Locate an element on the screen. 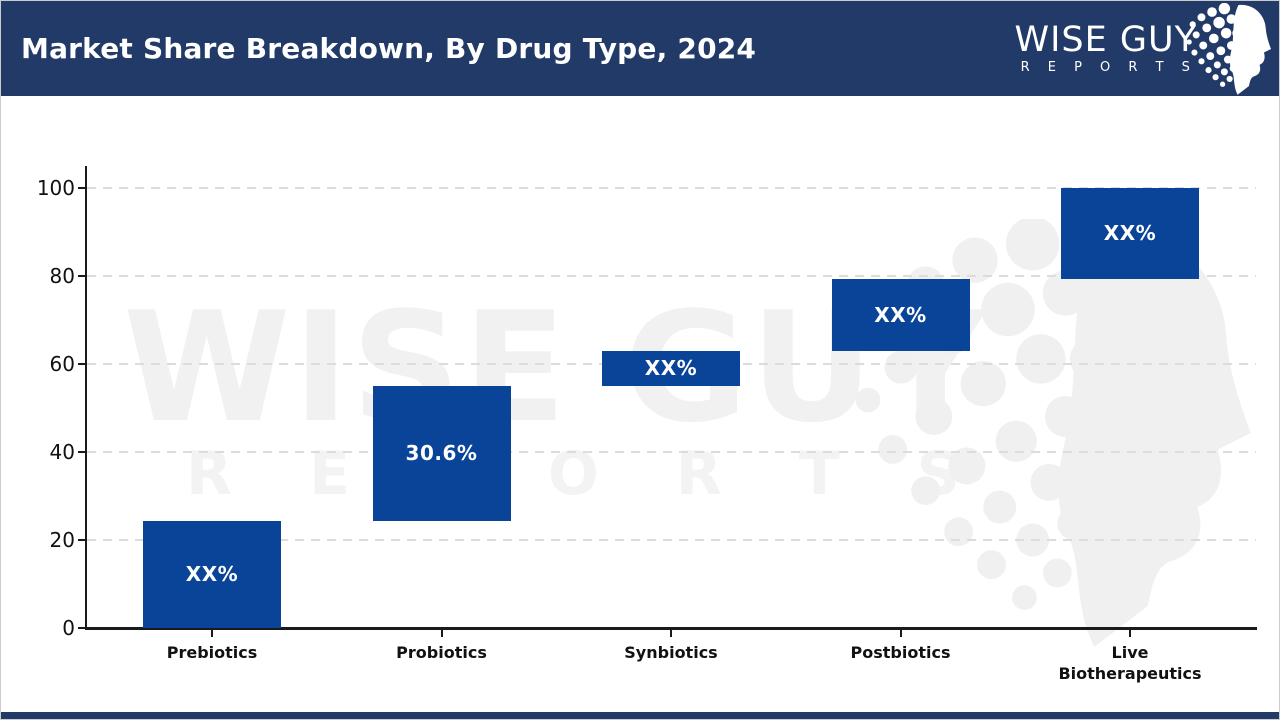 This screenshot has width=1280, height=720. wise-guy-face-icon is located at coordinates (1228, 48).